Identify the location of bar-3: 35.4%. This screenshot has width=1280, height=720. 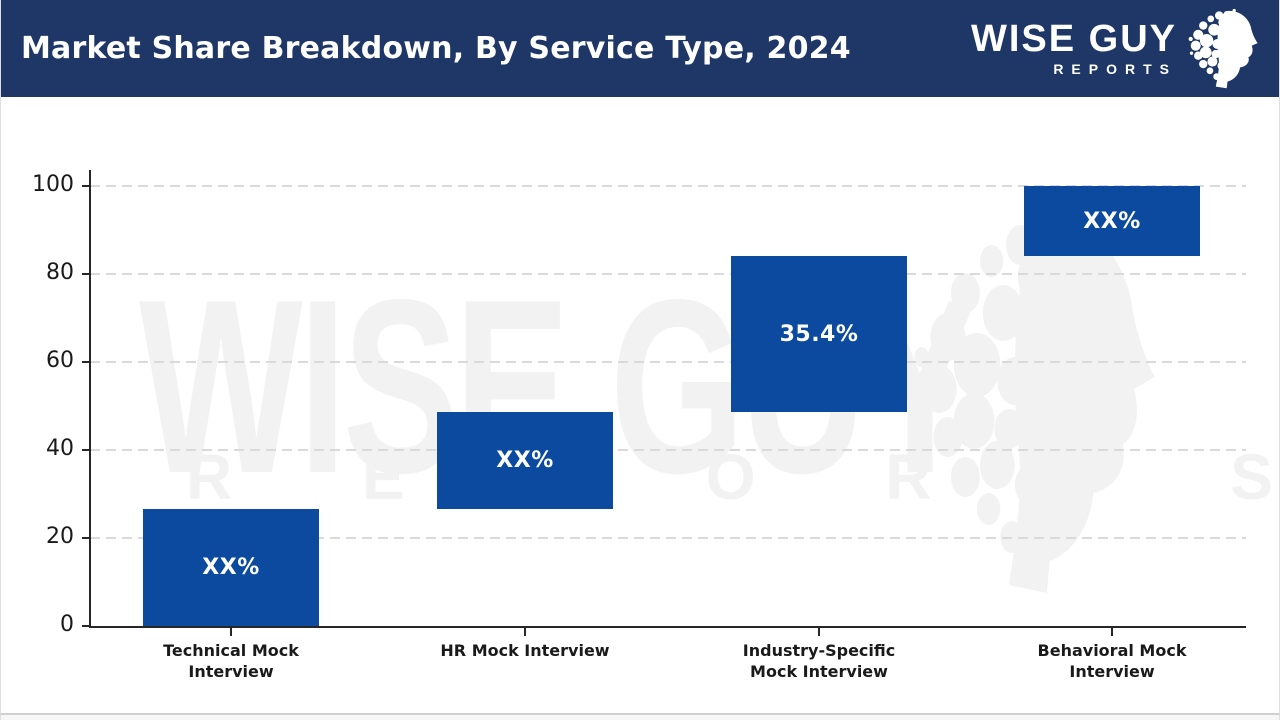
(819, 334).